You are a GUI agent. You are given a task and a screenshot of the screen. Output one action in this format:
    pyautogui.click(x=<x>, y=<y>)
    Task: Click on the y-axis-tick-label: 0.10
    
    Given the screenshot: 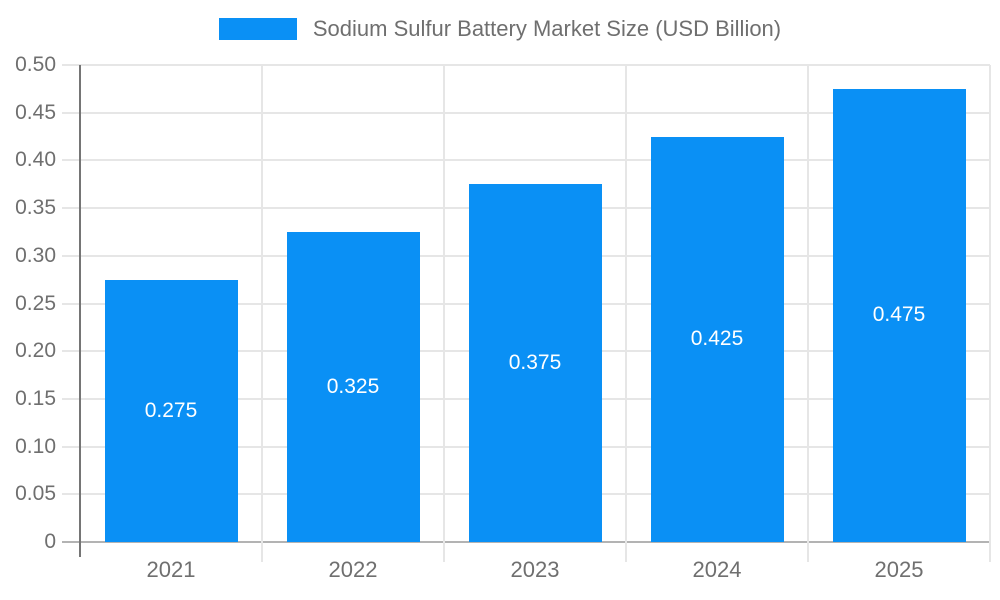 What is the action you would take?
    pyautogui.click(x=35, y=446)
    